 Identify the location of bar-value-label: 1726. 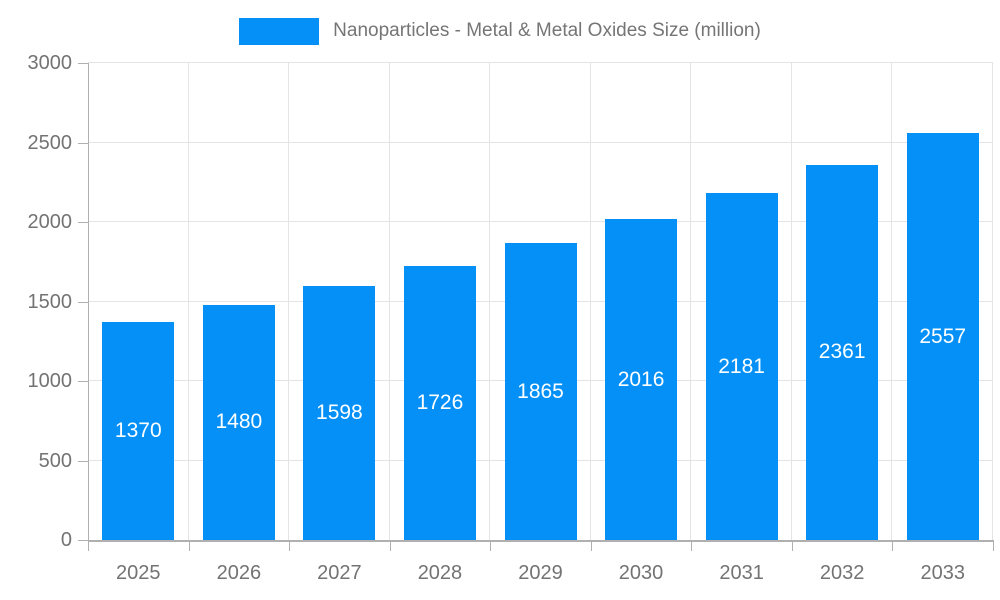
(440, 402).